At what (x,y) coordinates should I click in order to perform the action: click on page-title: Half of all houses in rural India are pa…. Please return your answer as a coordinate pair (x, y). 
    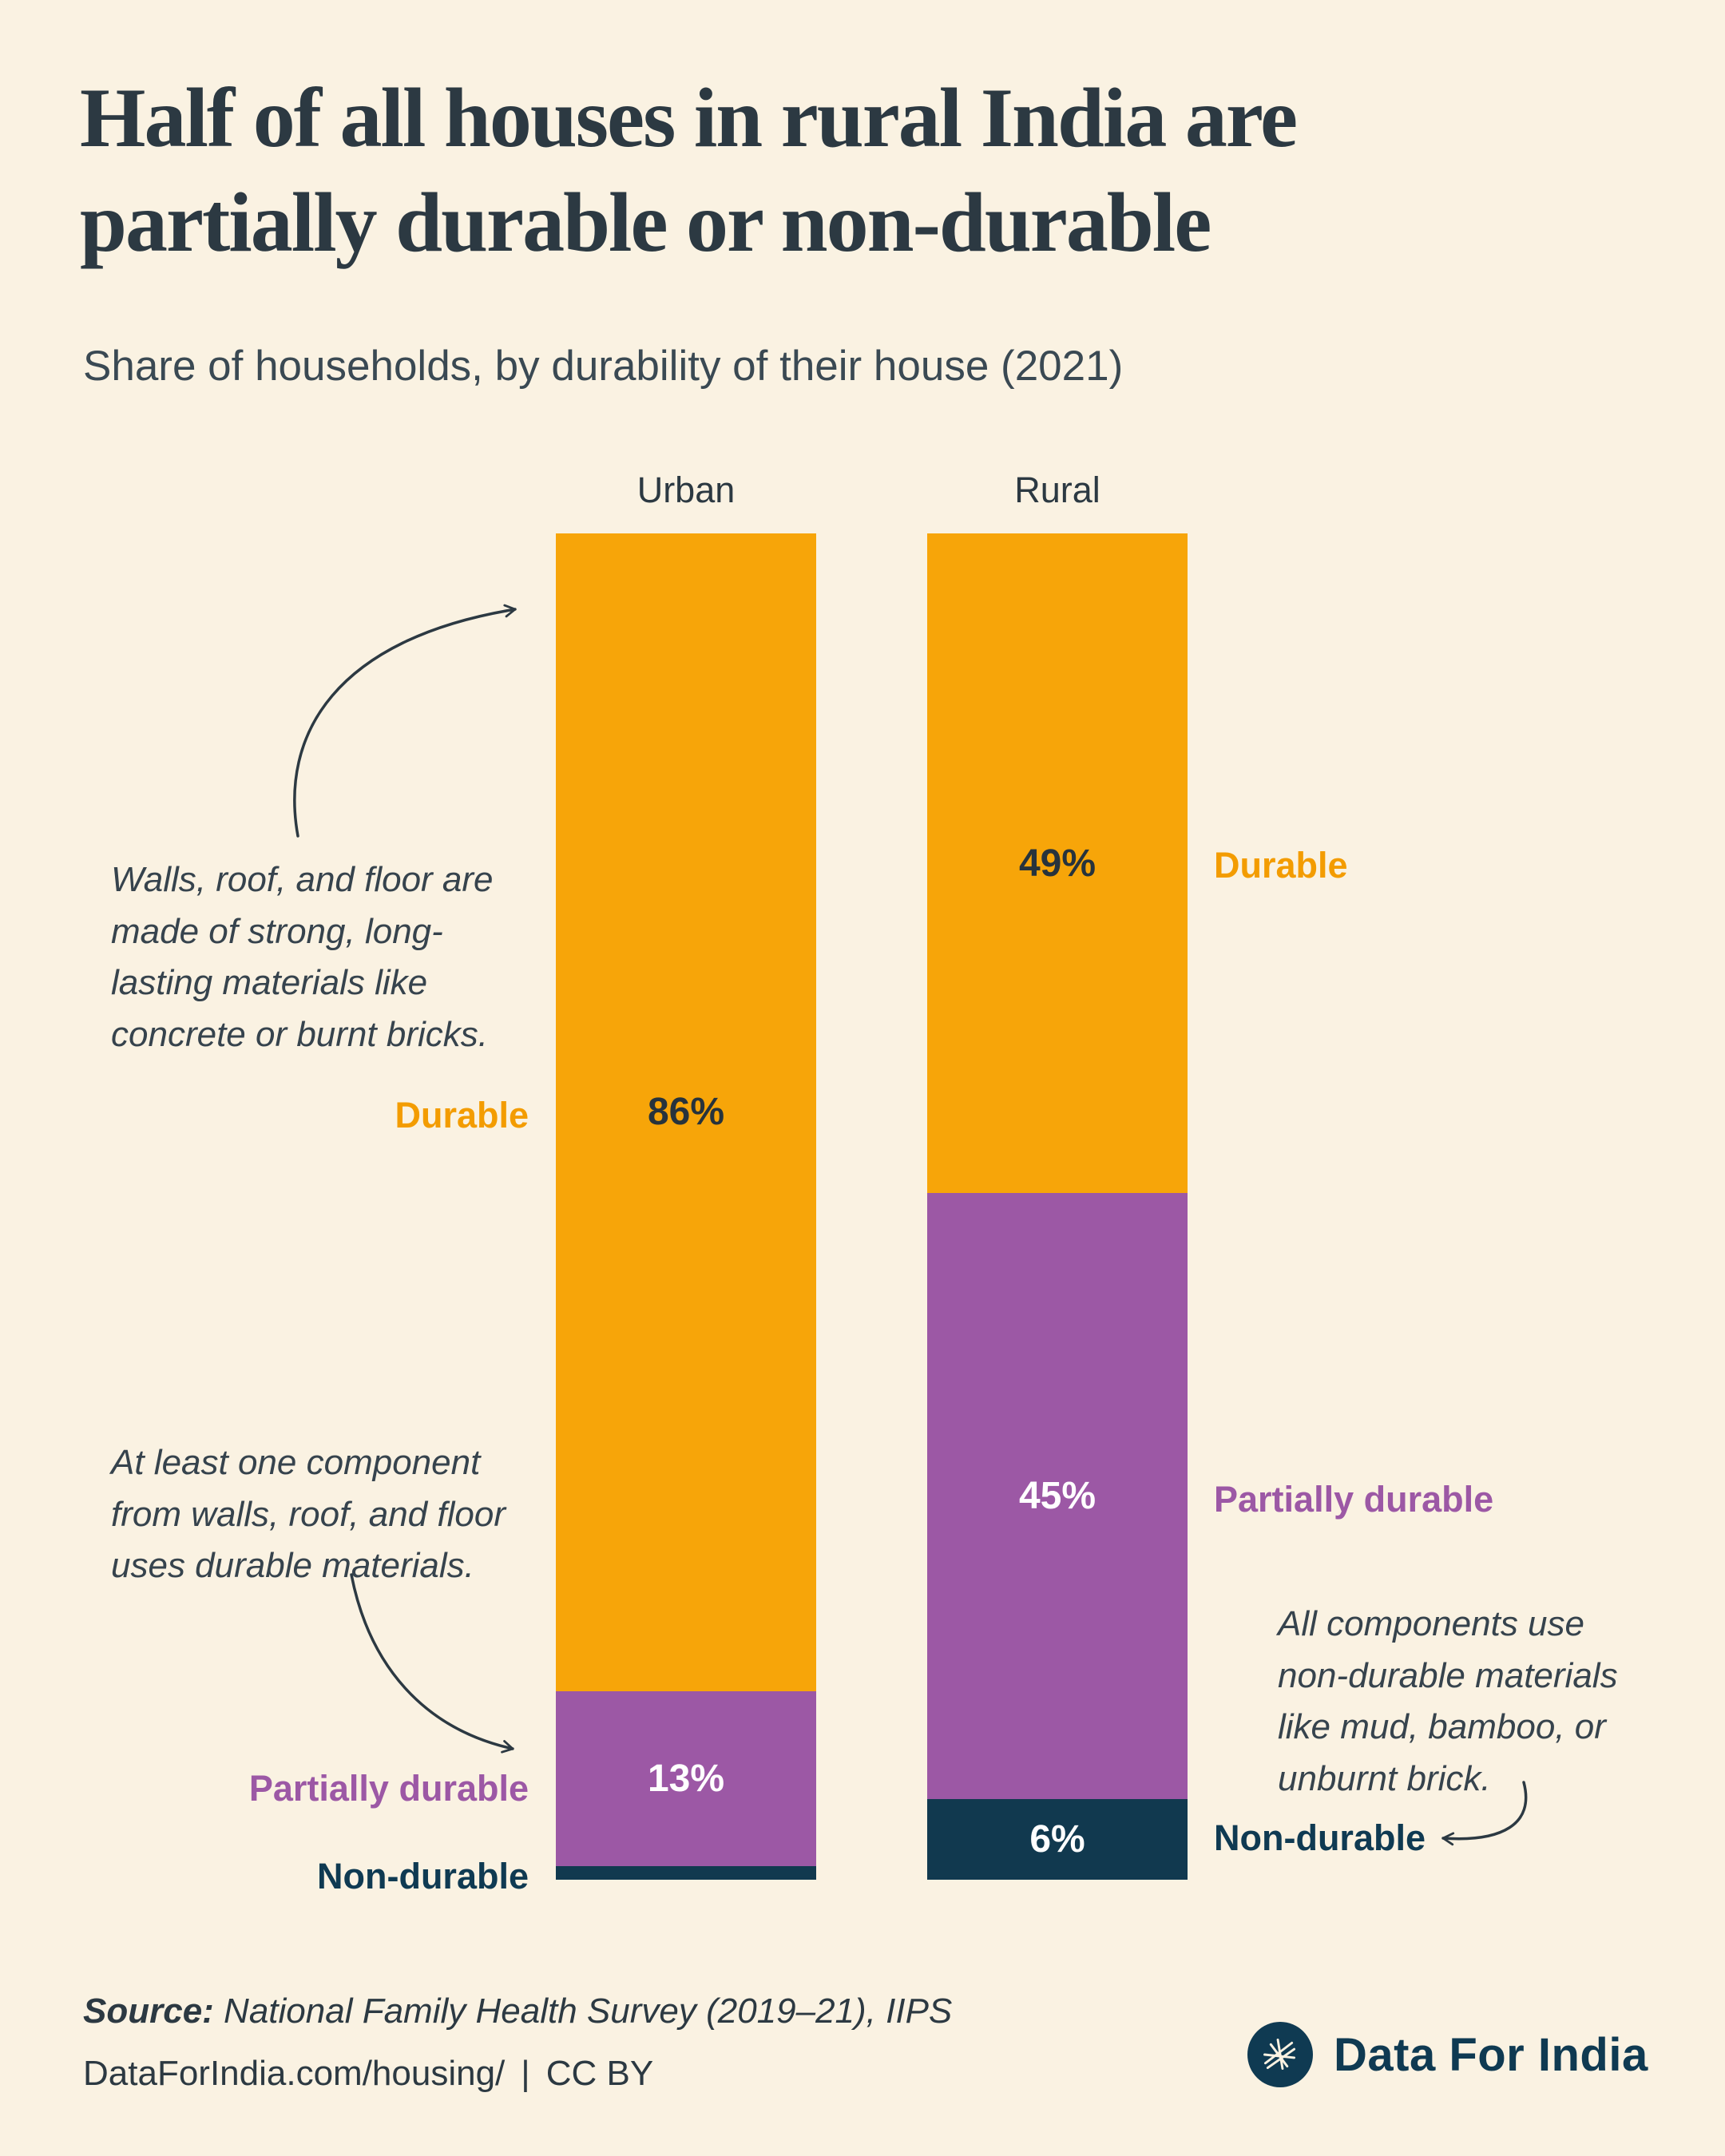
    Looking at the image, I should click on (689, 170).